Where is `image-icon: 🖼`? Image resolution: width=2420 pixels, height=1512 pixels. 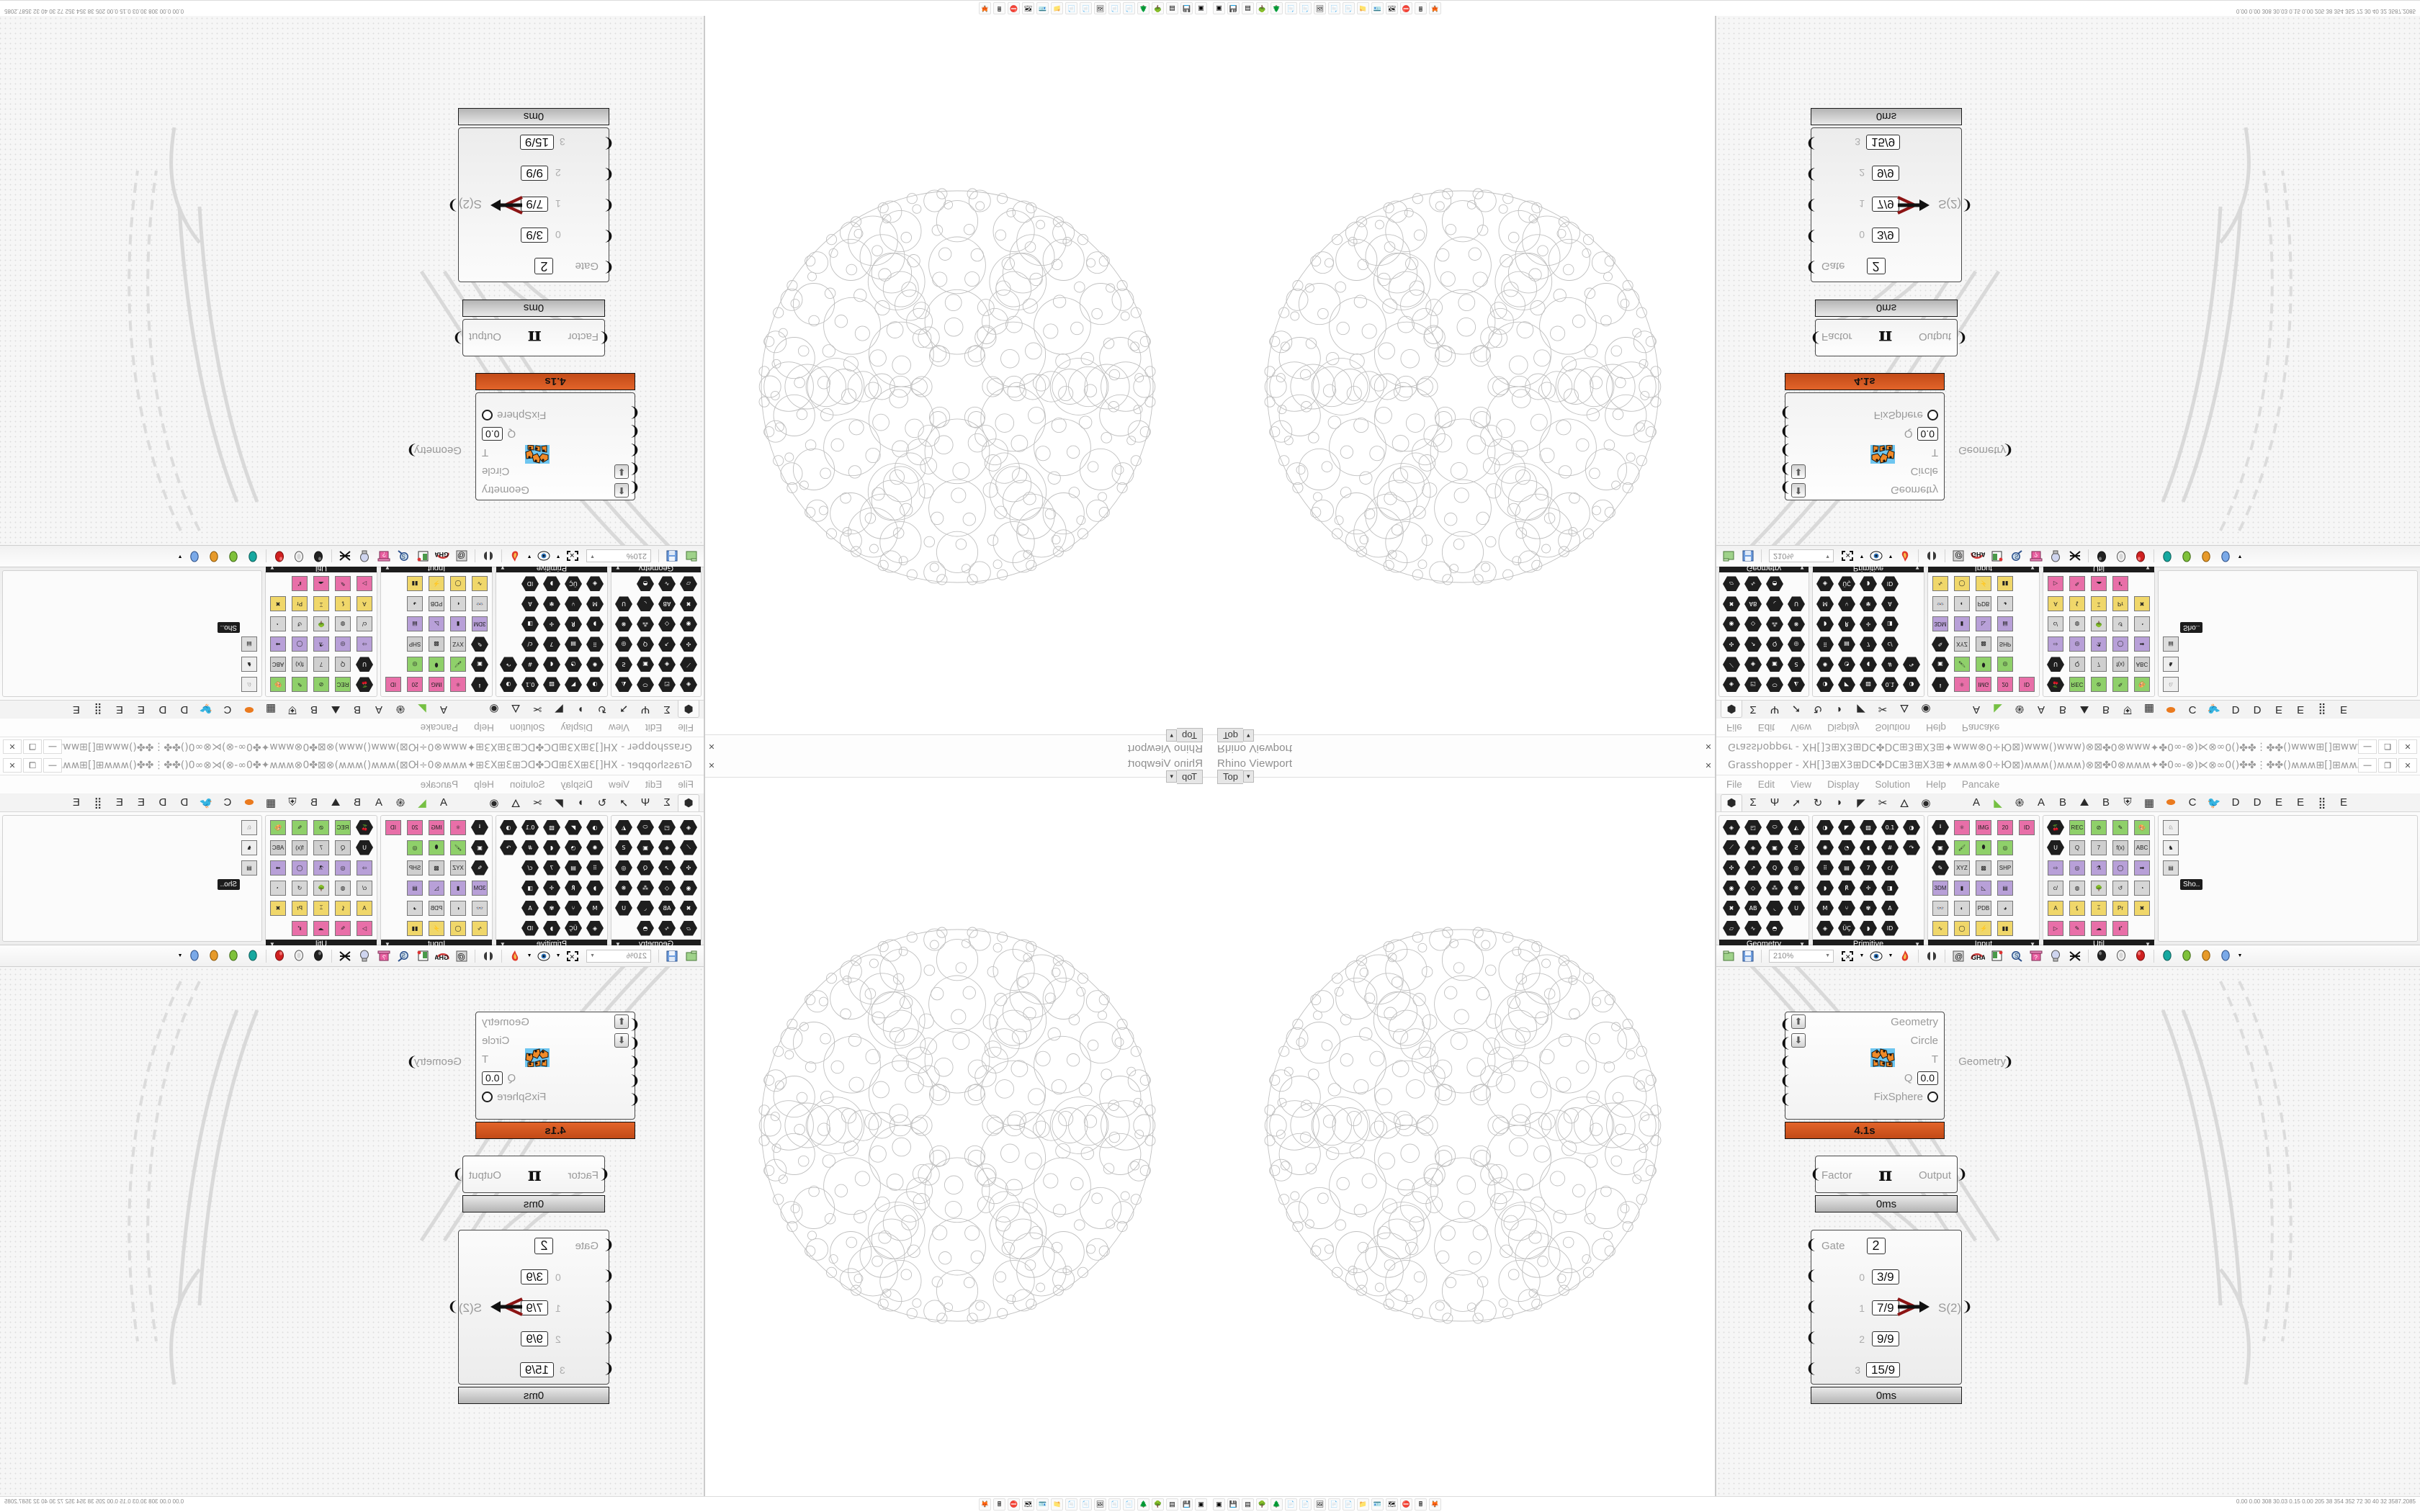
image-icon: 🖼 is located at coordinates (1320, 1504).